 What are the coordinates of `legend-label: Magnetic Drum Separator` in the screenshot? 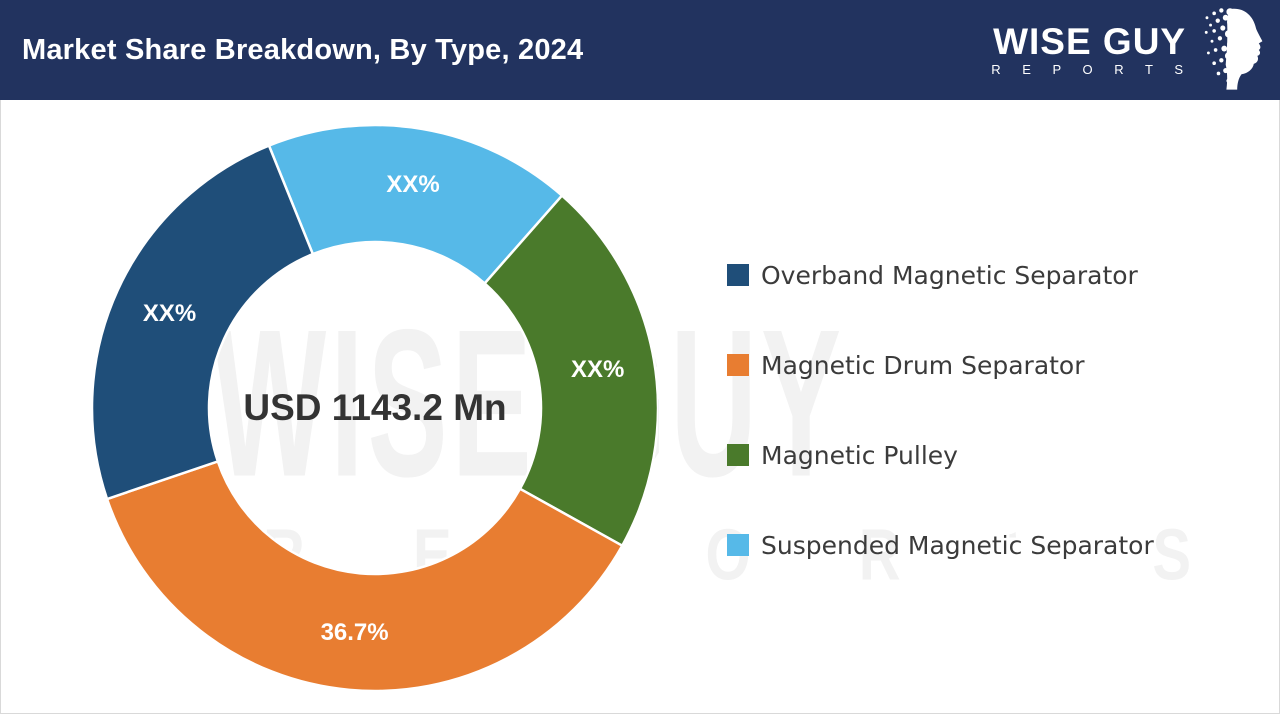 It's located at (923, 365).